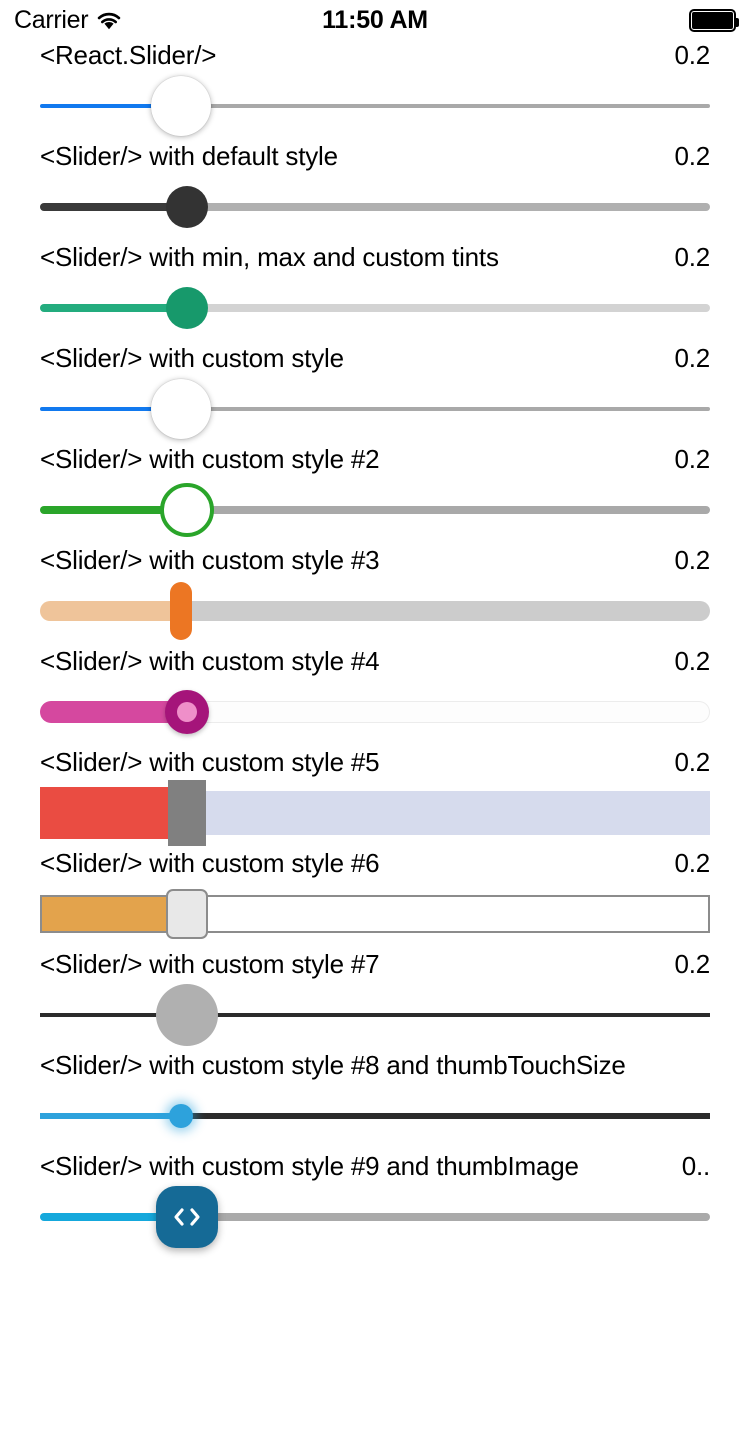 The height and width of the screenshot is (1430, 750). I want to click on chevron-left-right-icon, so click(187, 1217).